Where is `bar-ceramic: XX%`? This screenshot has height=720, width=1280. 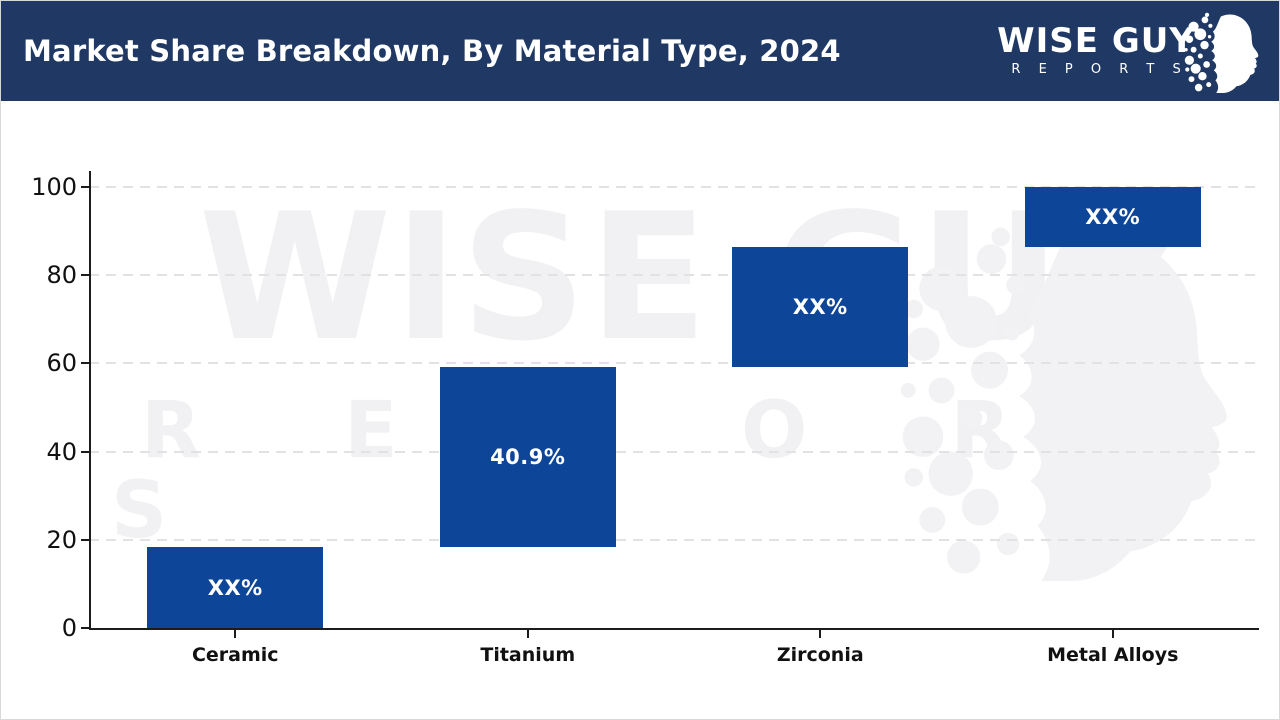
bar-ceramic: XX% is located at coordinates (235, 587).